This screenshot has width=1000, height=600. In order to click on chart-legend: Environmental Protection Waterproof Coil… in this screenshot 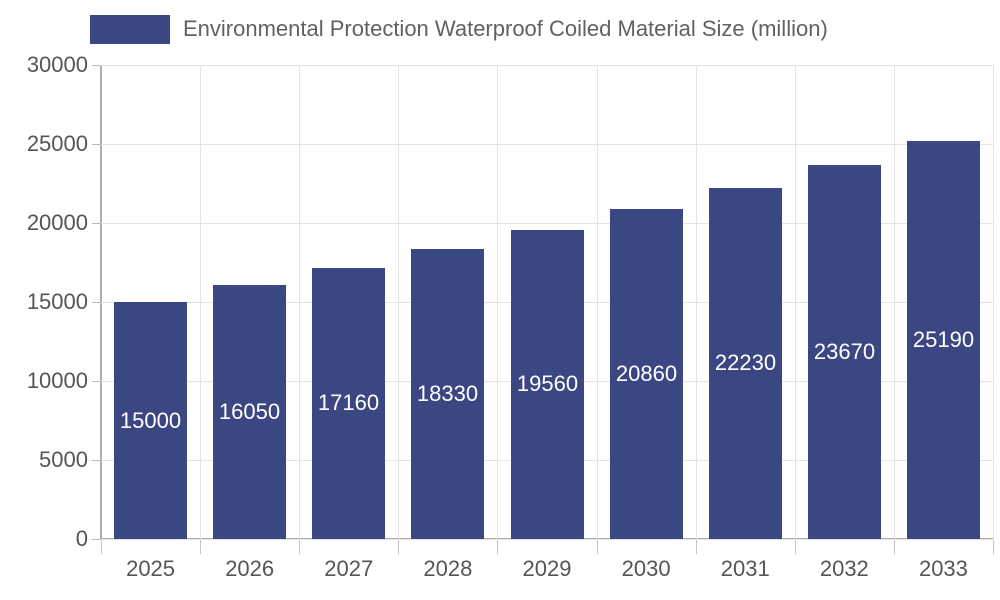, I will do `click(459, 29)`.